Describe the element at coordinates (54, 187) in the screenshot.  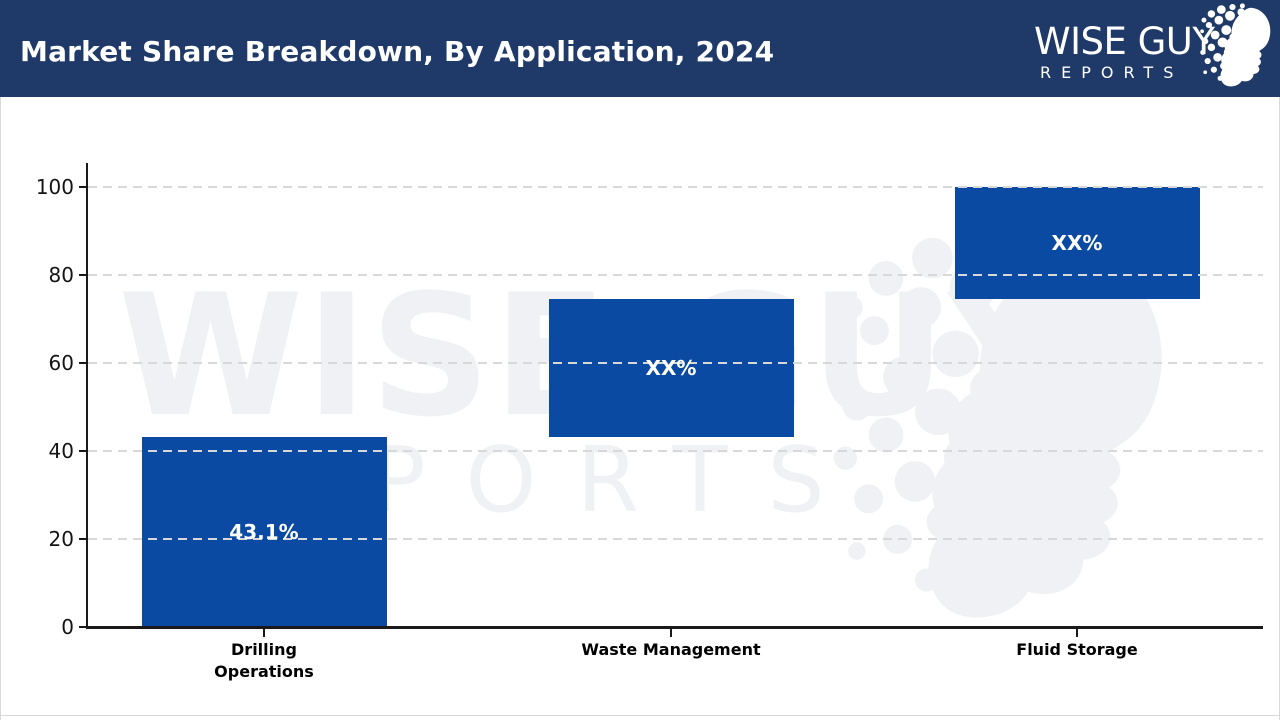
I see `y-axis-tick-label: 100` at that location.